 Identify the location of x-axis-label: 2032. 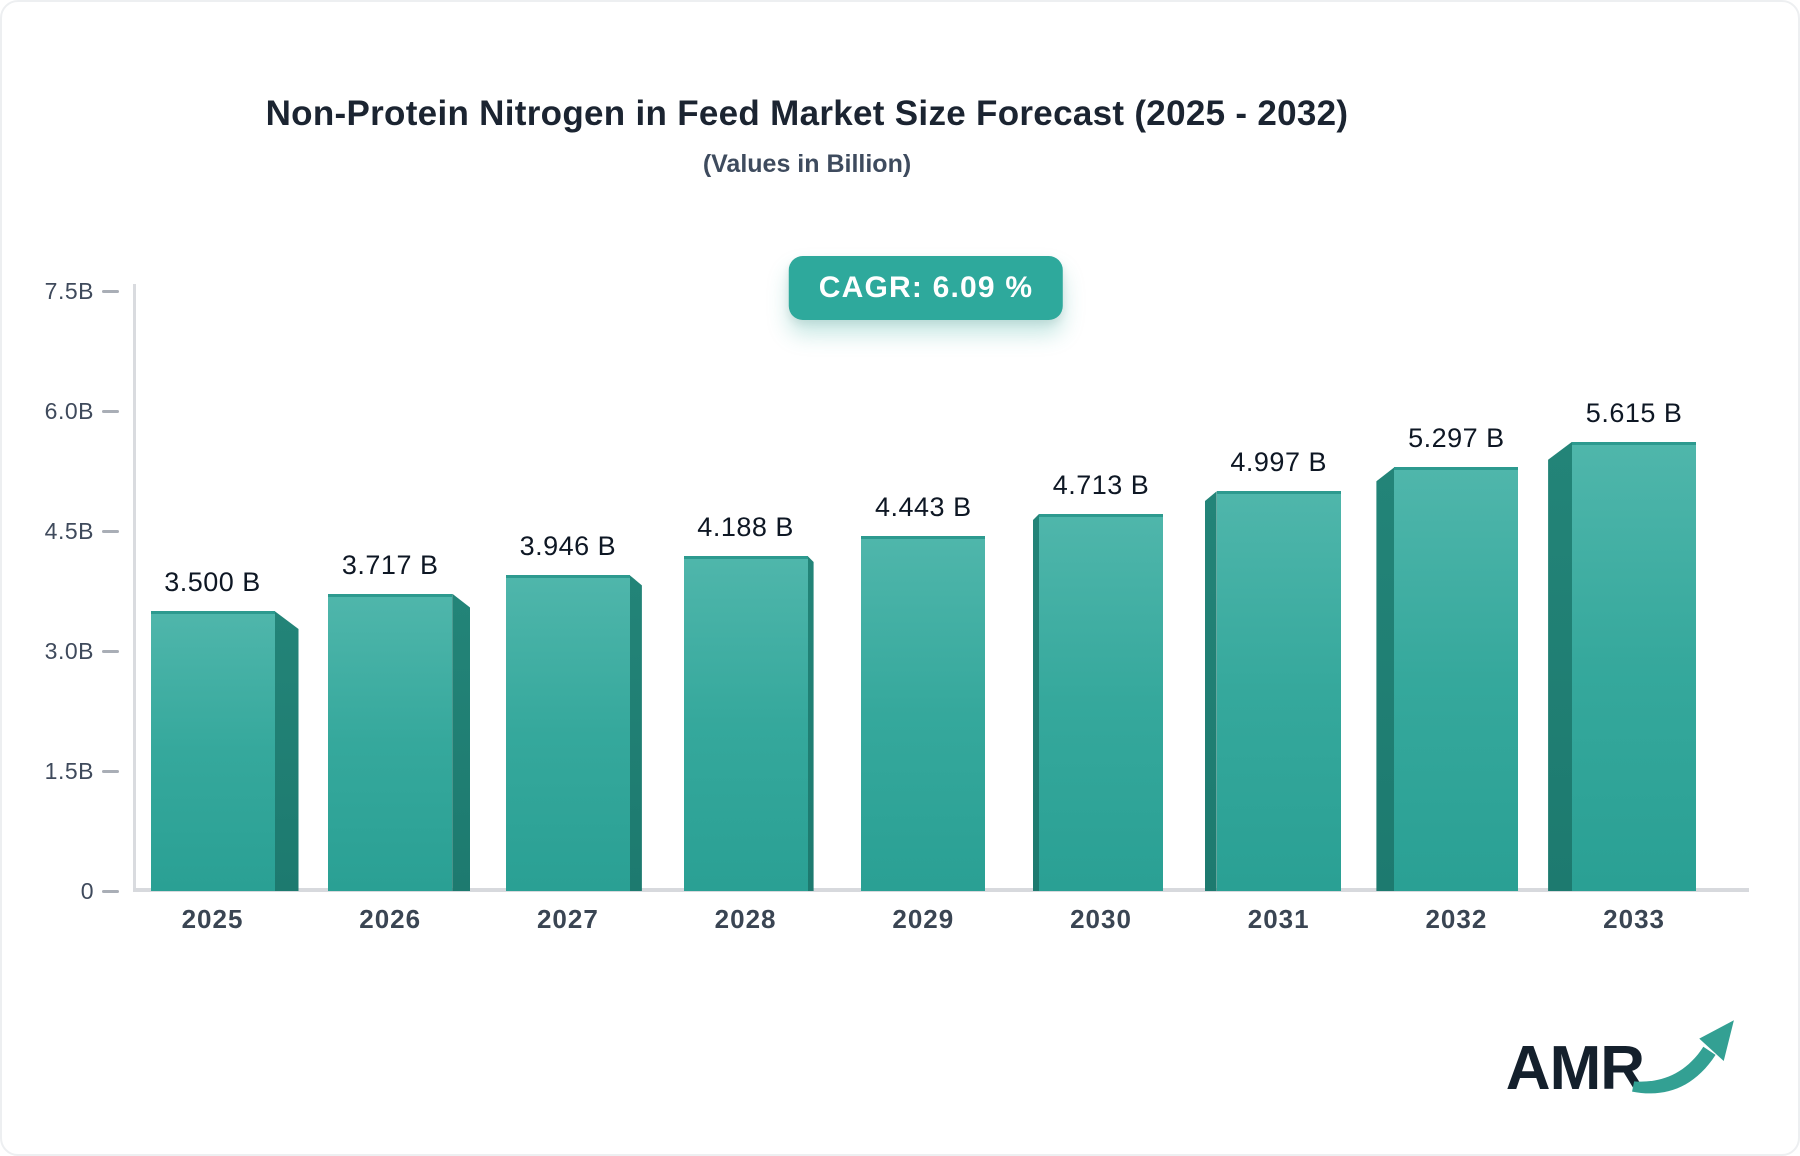
(1456, 919).